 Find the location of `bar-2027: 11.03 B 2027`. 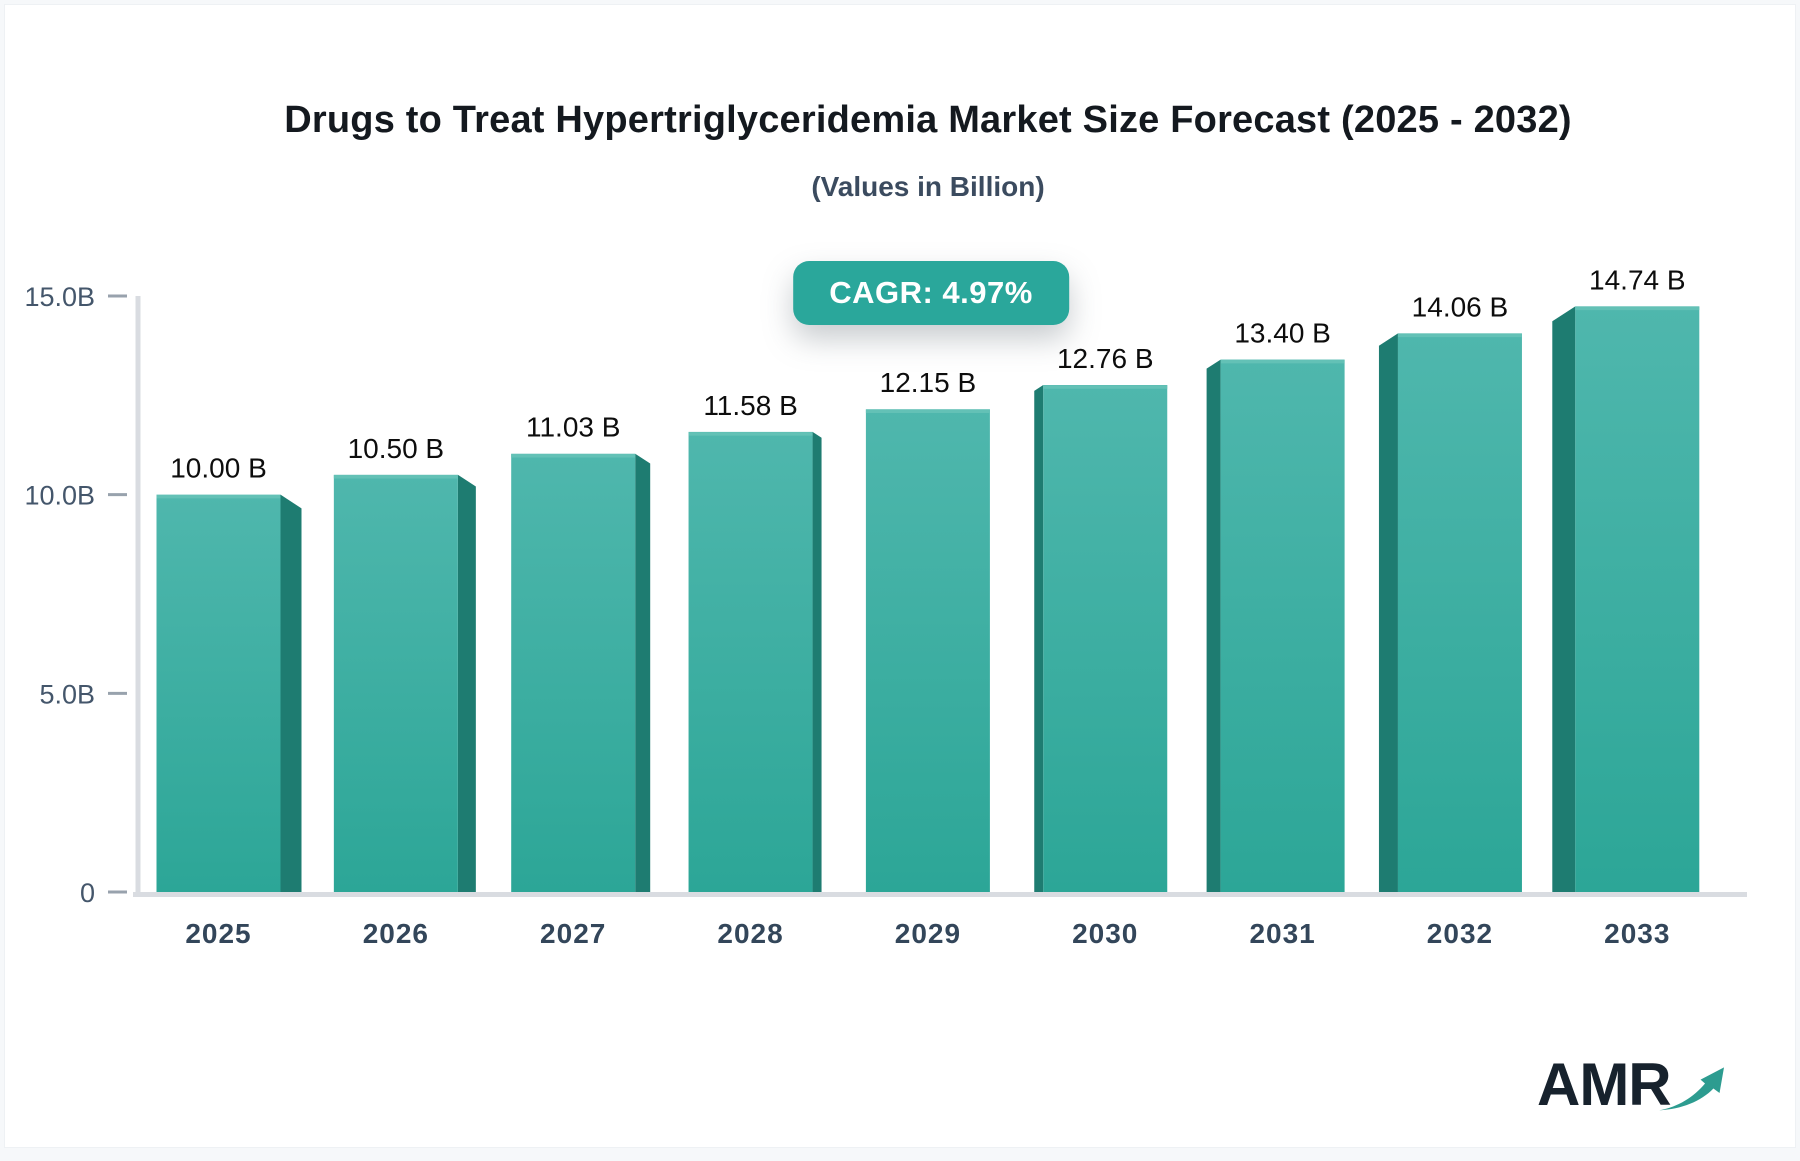

bar-2027: 11.03 B 2027 is located at coordinates (581, 680).